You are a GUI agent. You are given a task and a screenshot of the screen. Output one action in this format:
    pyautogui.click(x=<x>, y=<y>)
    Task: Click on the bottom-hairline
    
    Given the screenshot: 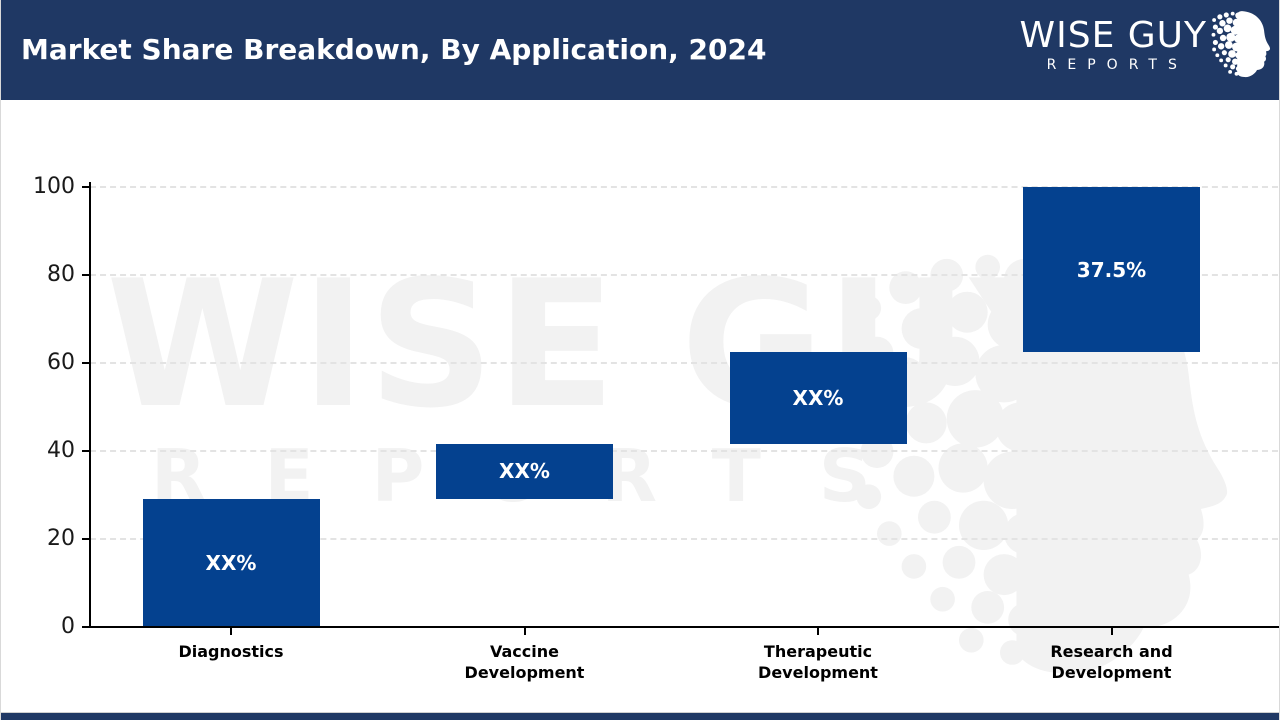 What is the action you would take?
    pyautogui.click(x=640, y=712)
    